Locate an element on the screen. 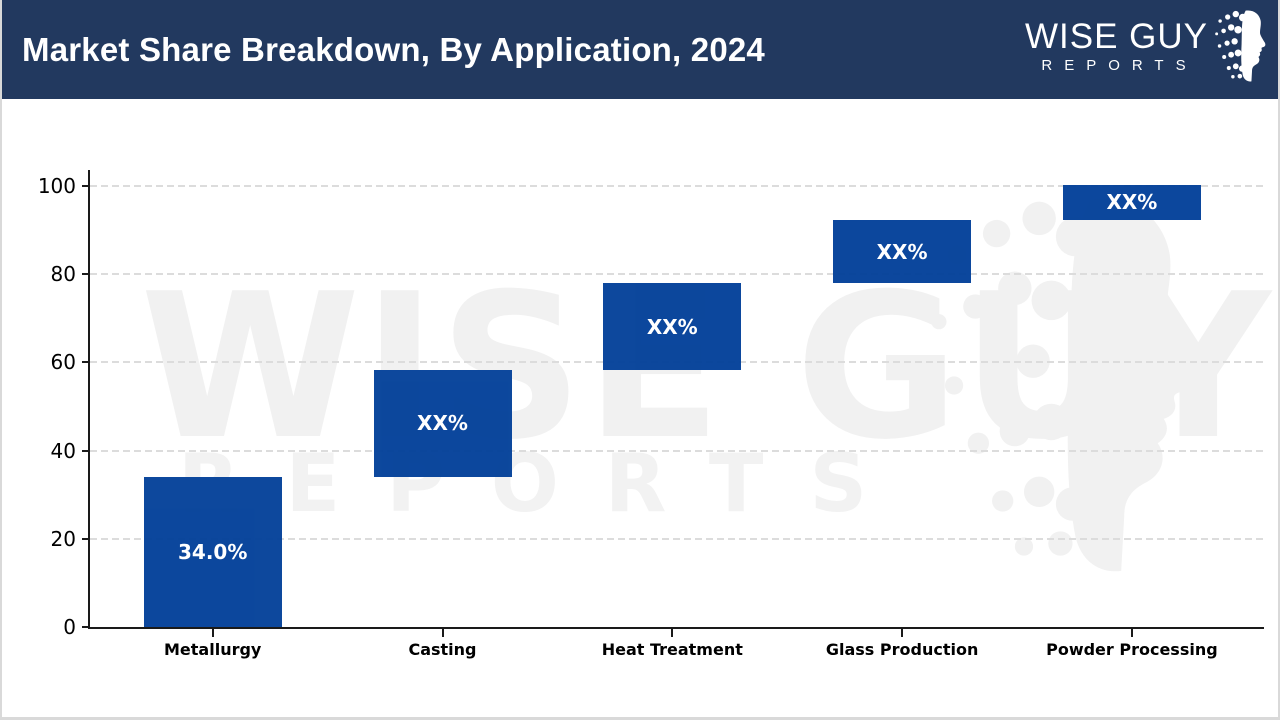 This screenshot has height=720, width=1280. gridline-y40 is located at coordinates (677, 450).